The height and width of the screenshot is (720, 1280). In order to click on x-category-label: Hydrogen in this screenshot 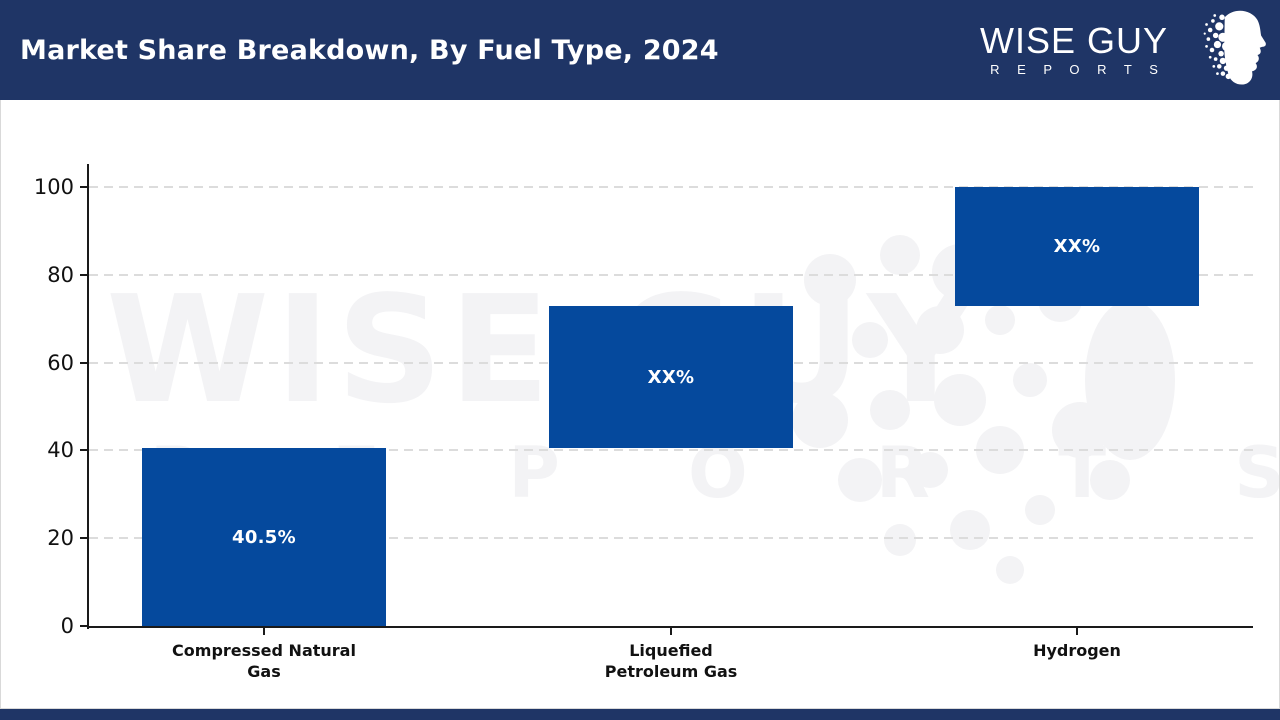, I will do `click(1077, 650)`.